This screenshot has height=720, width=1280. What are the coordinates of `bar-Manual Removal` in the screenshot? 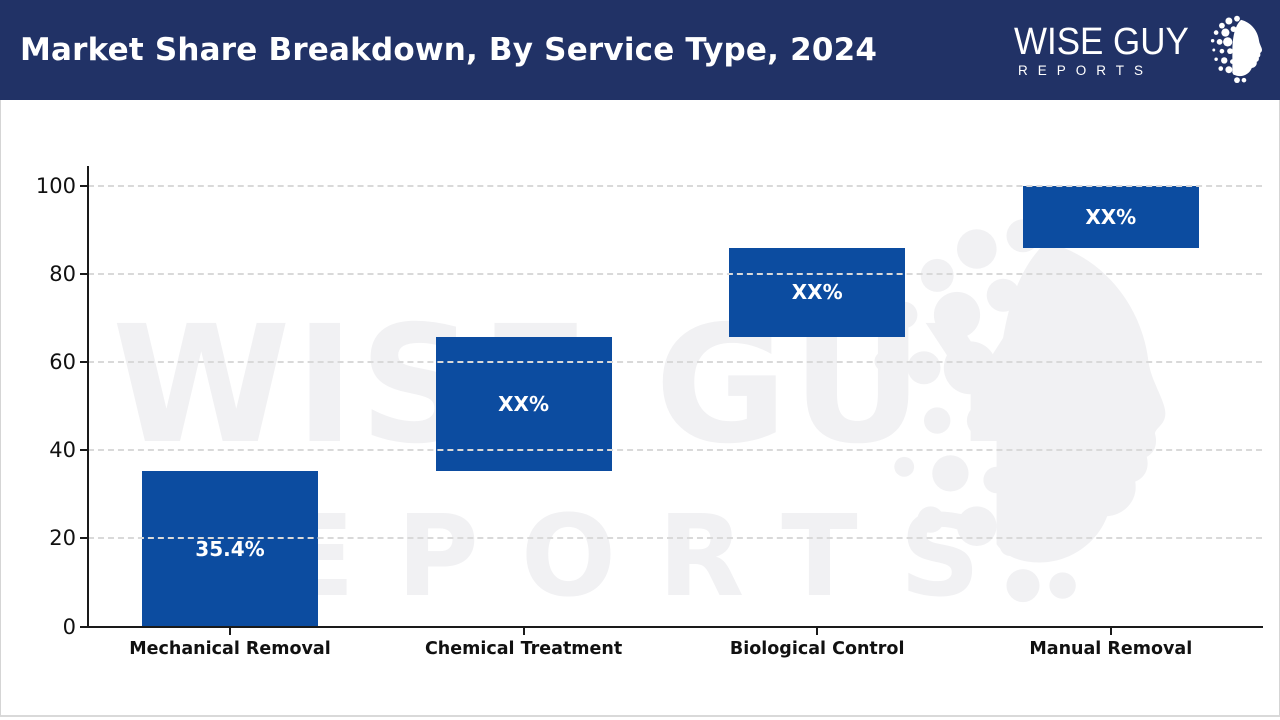 It's located at (1110, 217).